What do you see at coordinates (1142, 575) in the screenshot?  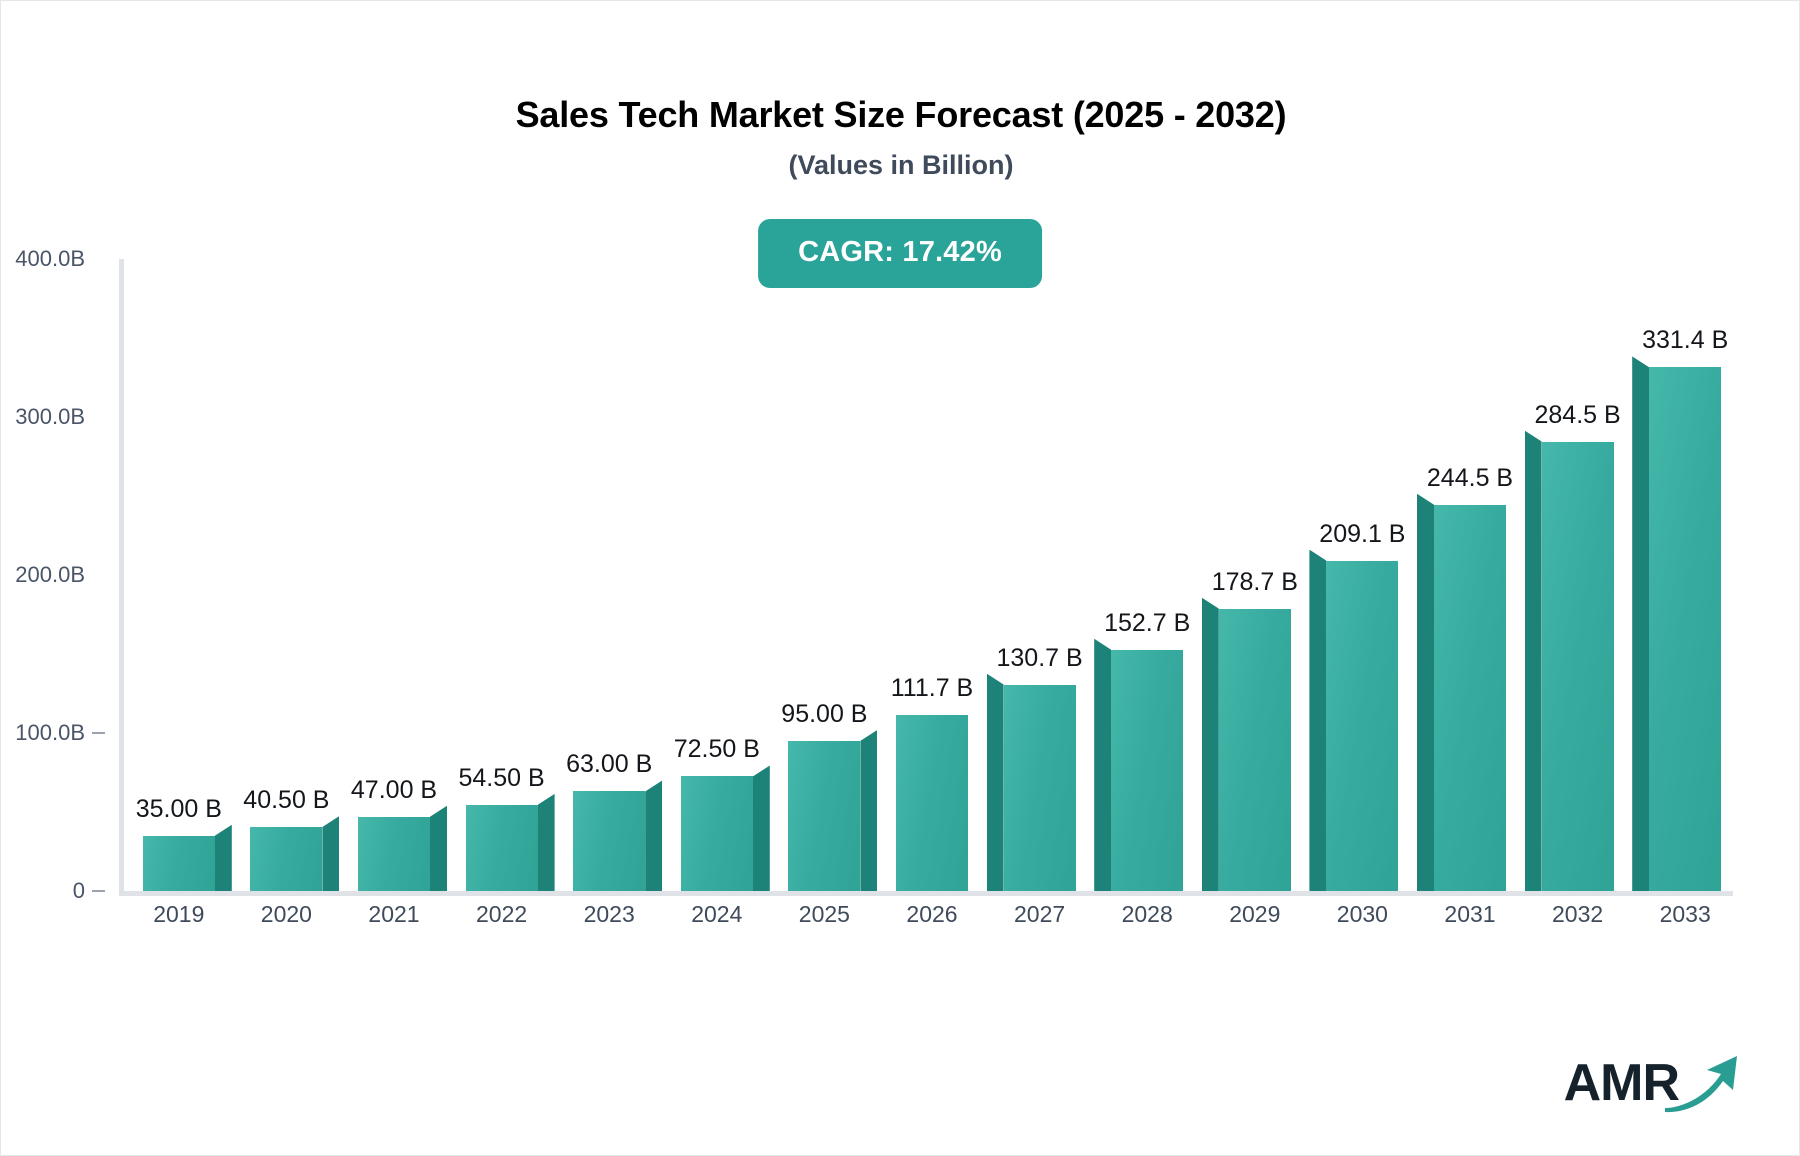 I see `bar-column: 152.7 B` at bounding box center [1142, 575].